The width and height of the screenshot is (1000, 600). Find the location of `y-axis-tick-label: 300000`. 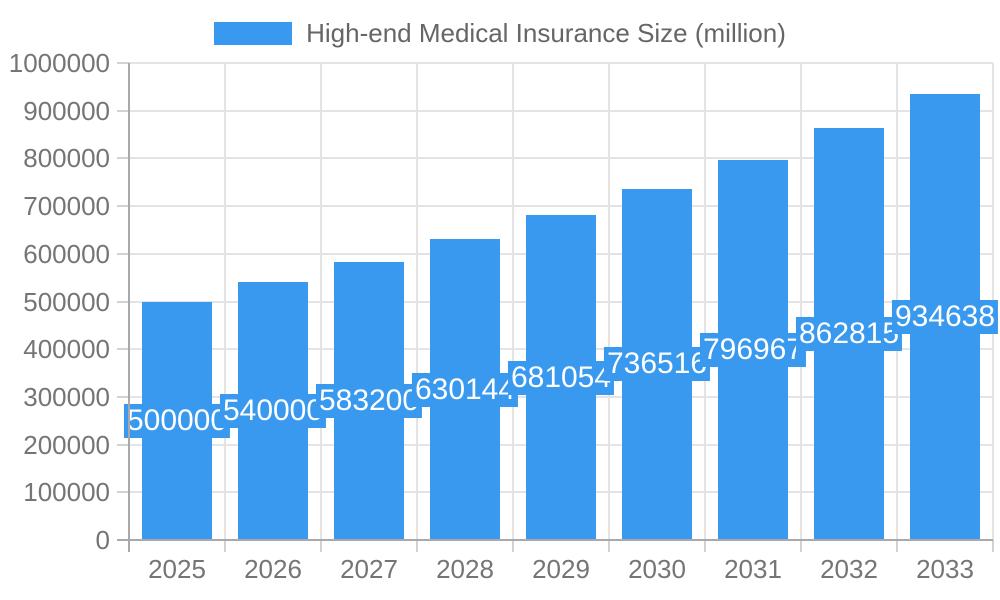

y-axis-tick-label: 300000 is located at coordinates (66, 396).